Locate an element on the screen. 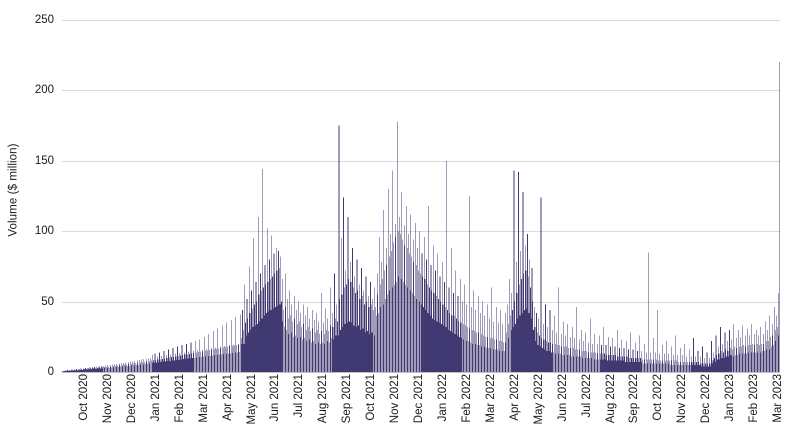 The width and height of the screenshot is (800, 442). x-tick-label: Sep 2021 is located at coordinates (347, 399).